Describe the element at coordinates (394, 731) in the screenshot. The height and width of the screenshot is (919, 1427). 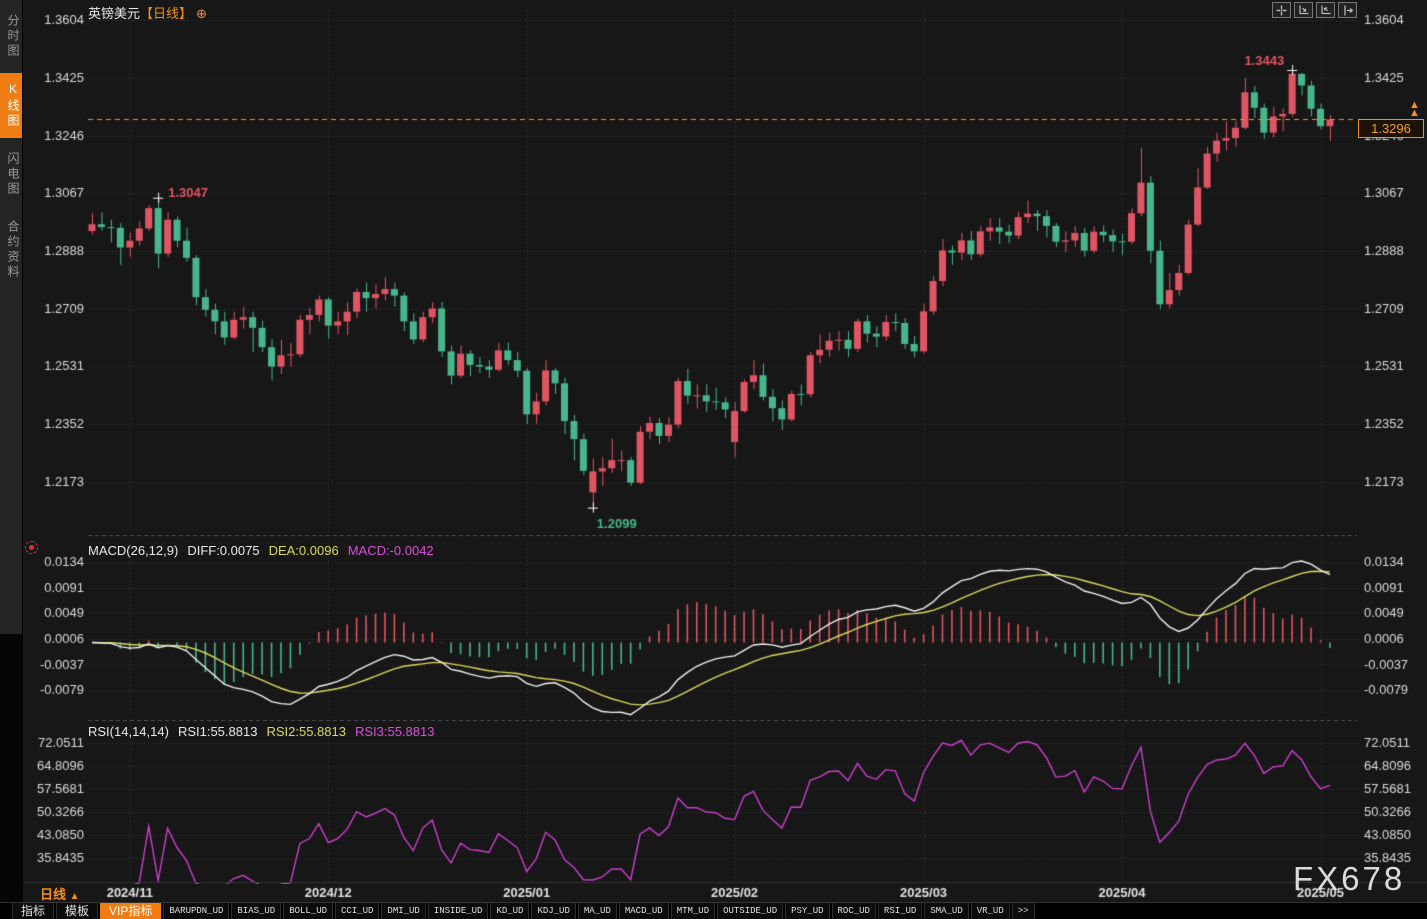
I see `rsi3-value: RSI3:55.8813` at that location.